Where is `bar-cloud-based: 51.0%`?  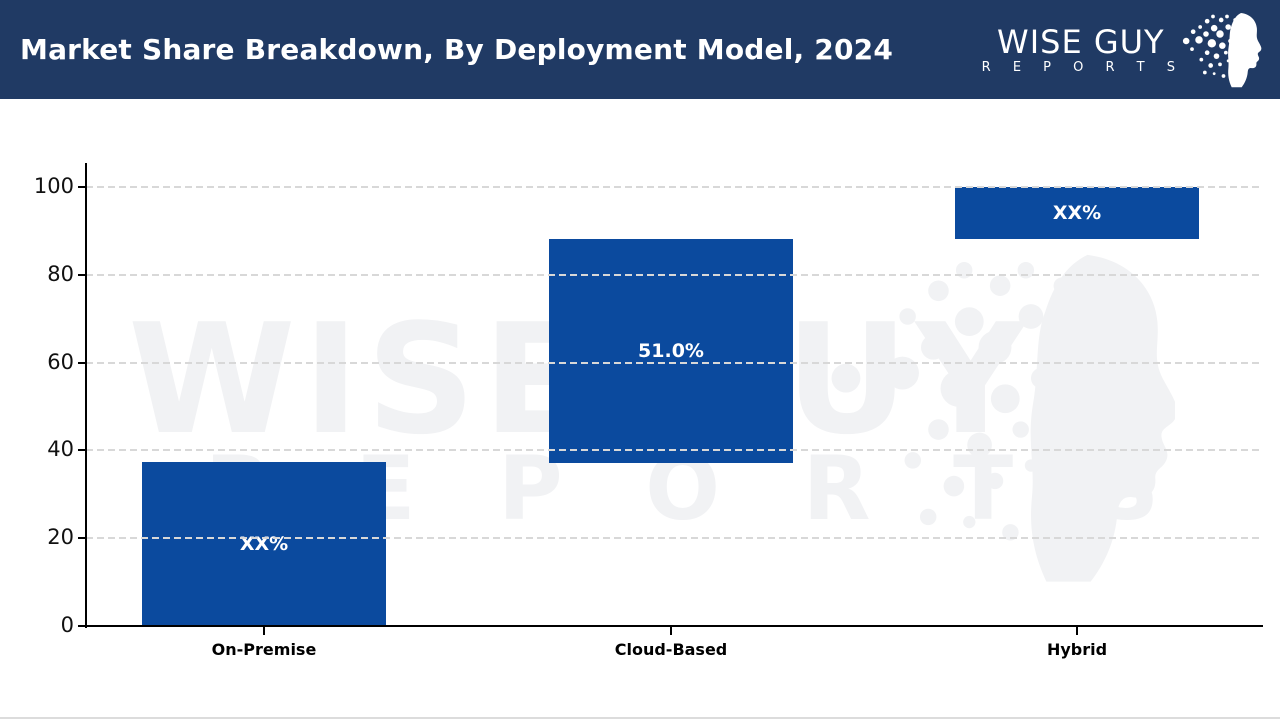 bar-cloud-based: 51.0% is located at coordinates (671, 351).